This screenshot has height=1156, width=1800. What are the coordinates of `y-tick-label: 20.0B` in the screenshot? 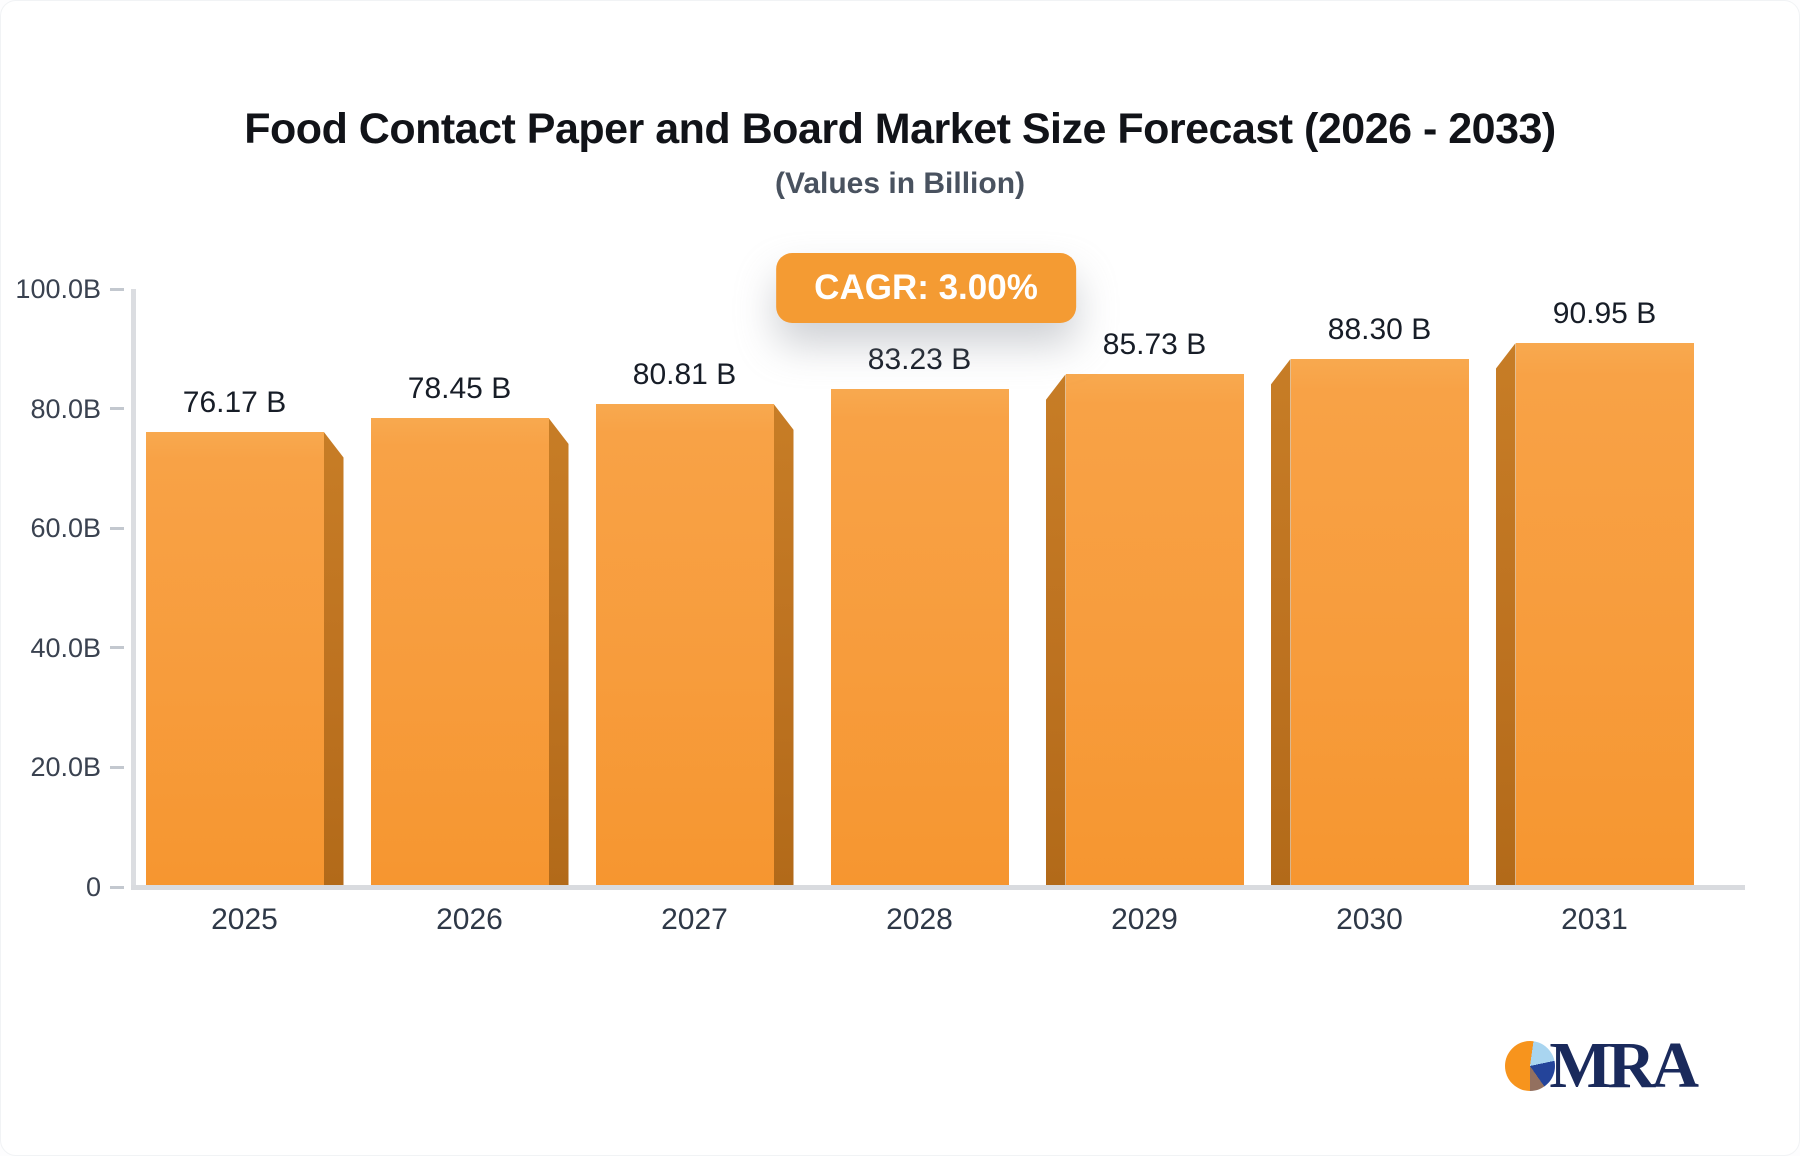 It's located at (65, 767).